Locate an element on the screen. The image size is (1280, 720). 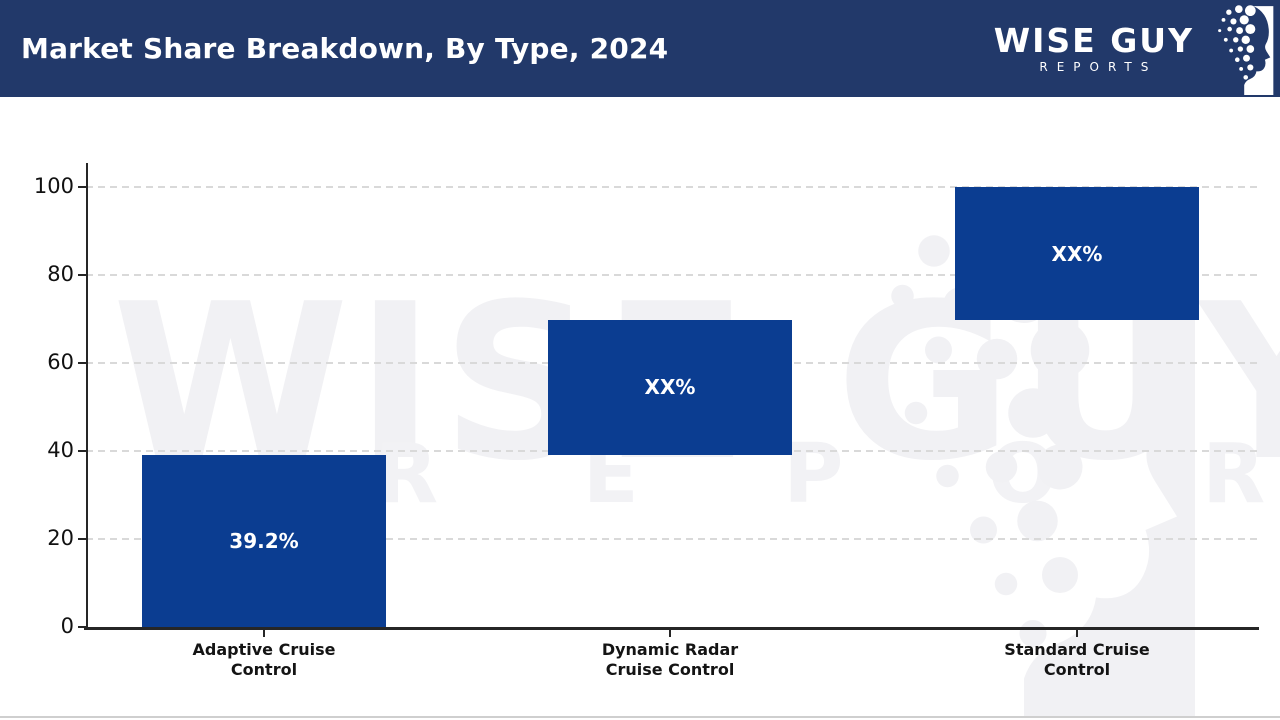
category-label: Dynamic Radar Cruise Control is located at coordinates (670, 659).